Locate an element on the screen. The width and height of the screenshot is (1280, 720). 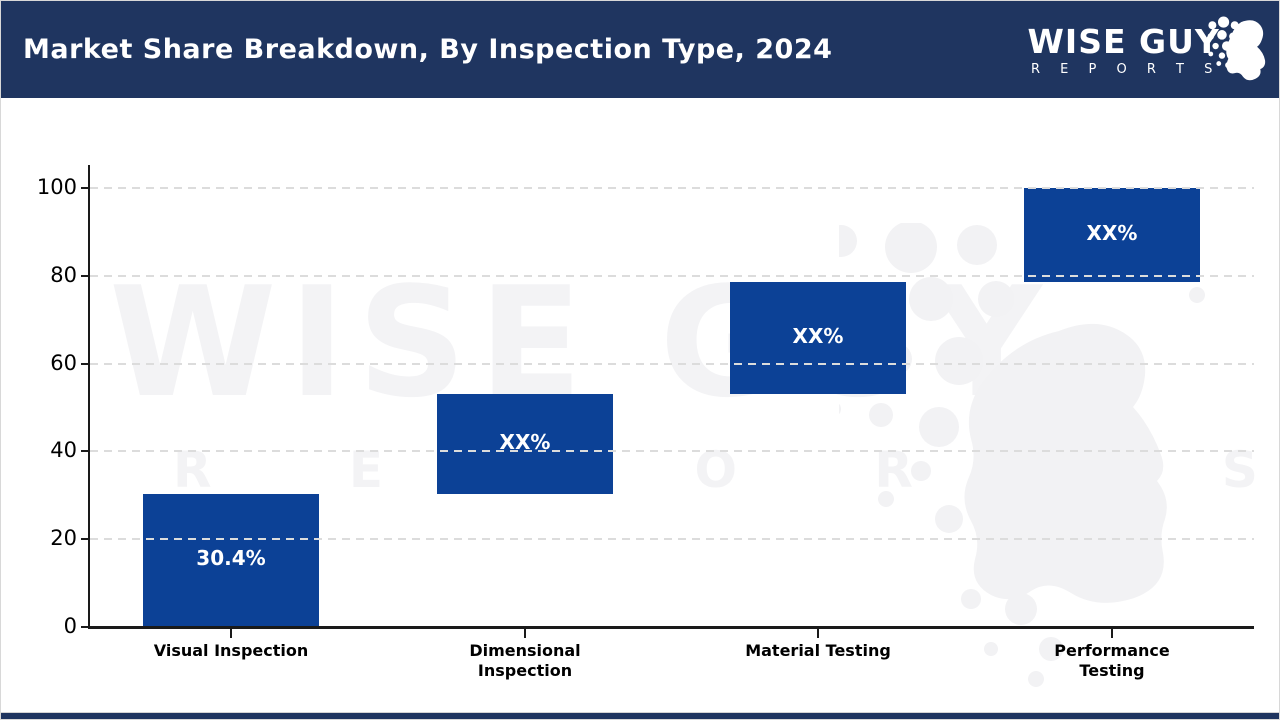
x-tick-label: Visual Inspection is located at coordinates (231, 650).